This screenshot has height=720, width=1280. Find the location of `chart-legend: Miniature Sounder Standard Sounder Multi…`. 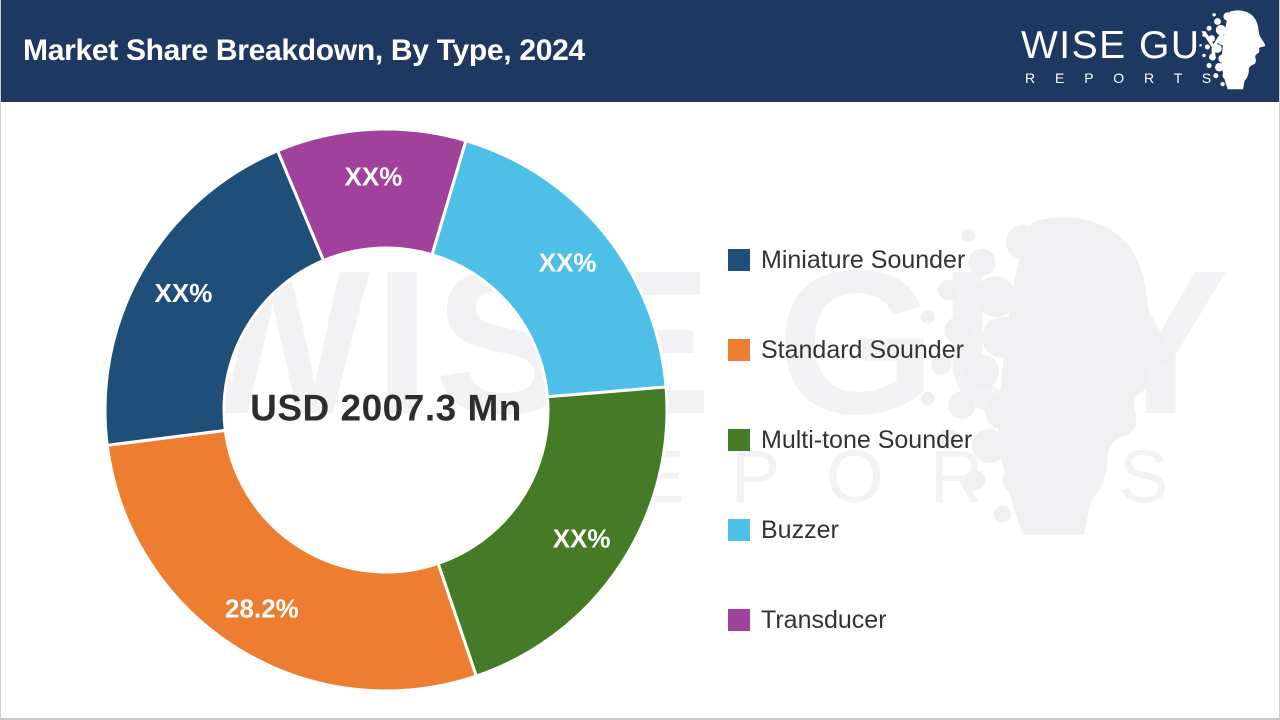

chart-legend: Miniature Sounder Standard Sounder Multi… is located at coordinates (850, 471).